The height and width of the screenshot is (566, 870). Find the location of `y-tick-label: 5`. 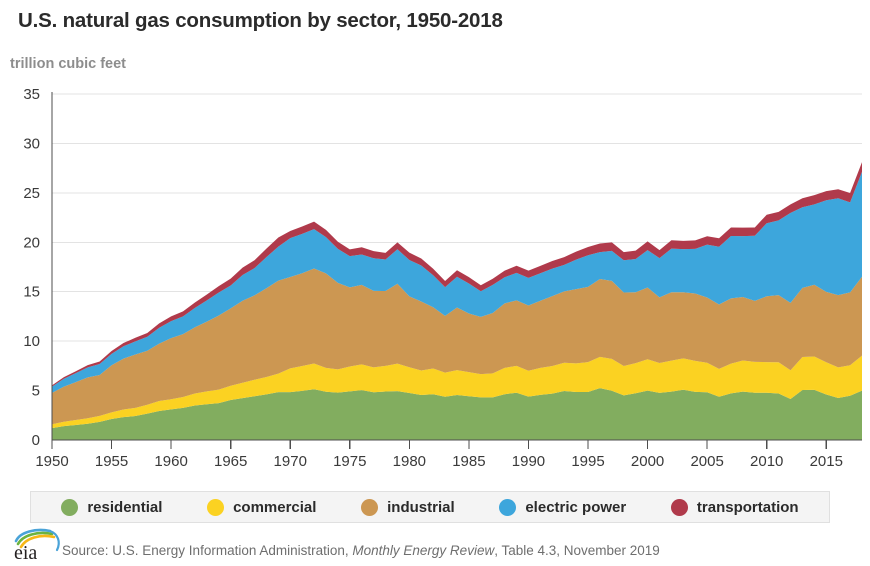

y-tick-label: 5 is located at coordinates (36, 391).